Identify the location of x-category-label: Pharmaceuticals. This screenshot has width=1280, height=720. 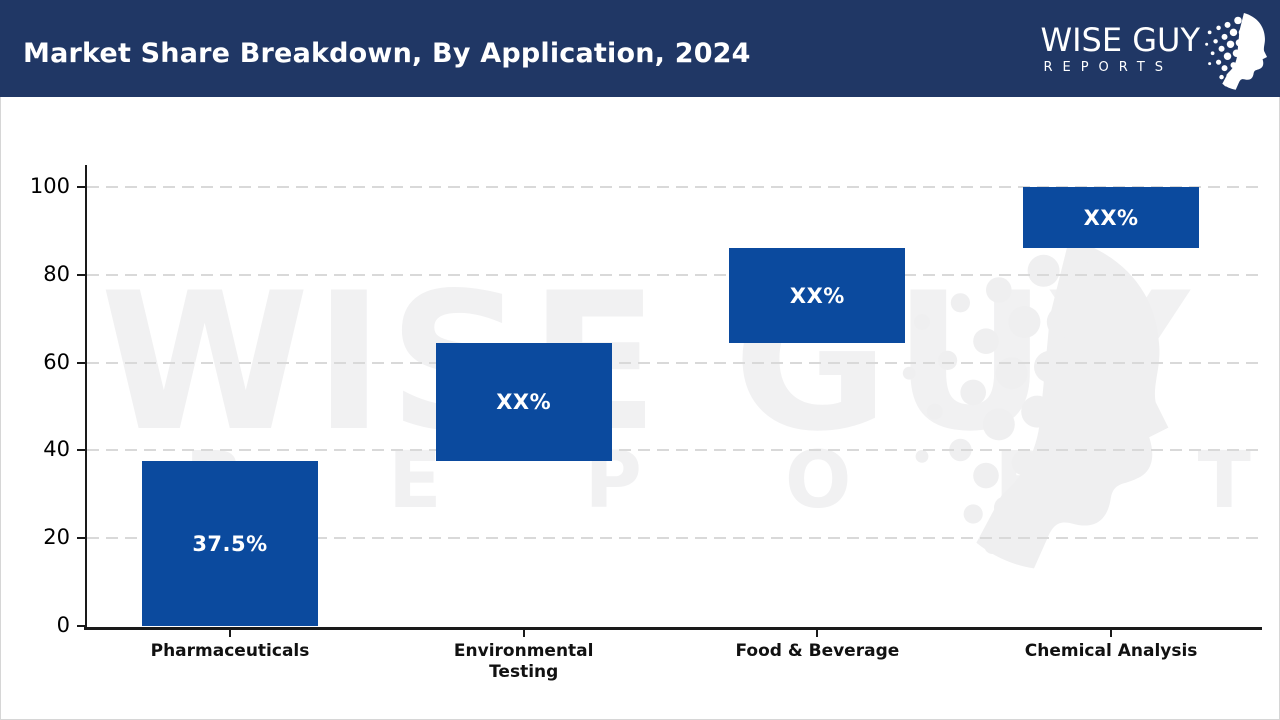
(230, 651).